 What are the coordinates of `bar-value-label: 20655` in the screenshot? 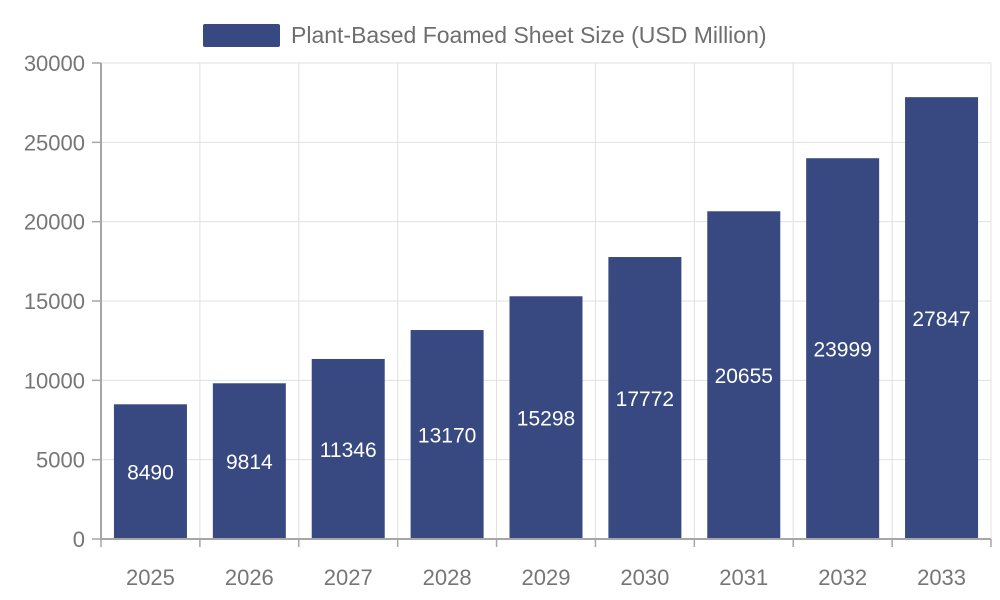 It's located at (744, 376).